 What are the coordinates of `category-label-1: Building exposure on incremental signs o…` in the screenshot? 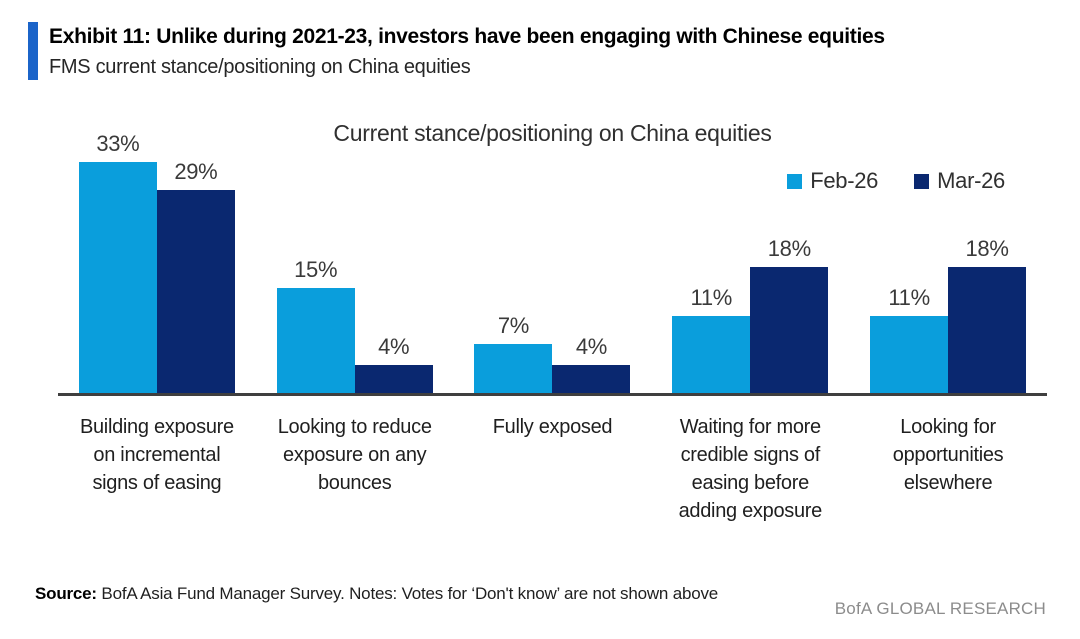 It's located at (156, 455).